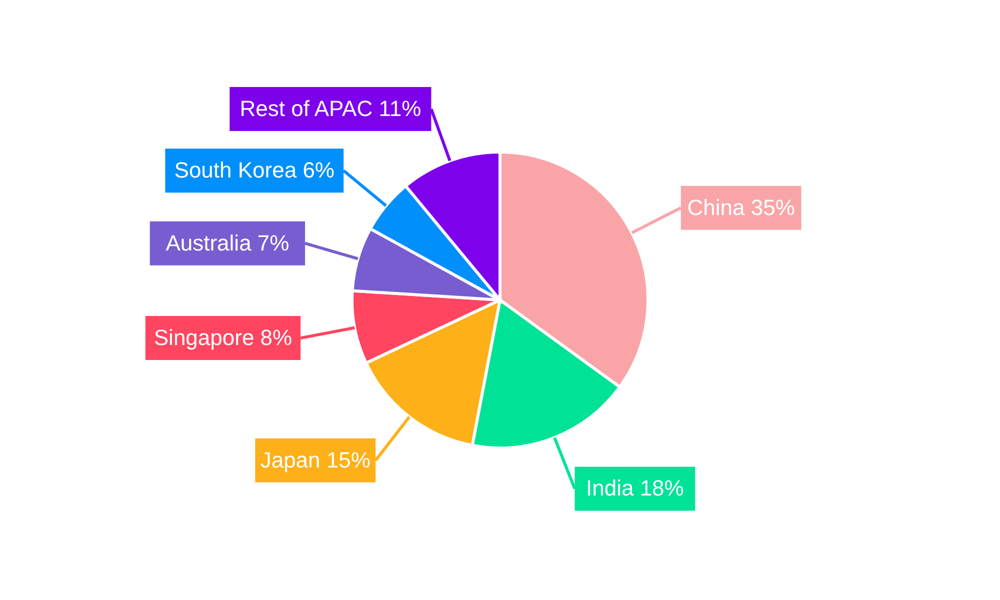 This screenshot has width=1000, height=600. What do you see at coordinates (254, 170) in the screenshot?
I see `slice-label: South Korea 6%` at bounding box center [254, 170].